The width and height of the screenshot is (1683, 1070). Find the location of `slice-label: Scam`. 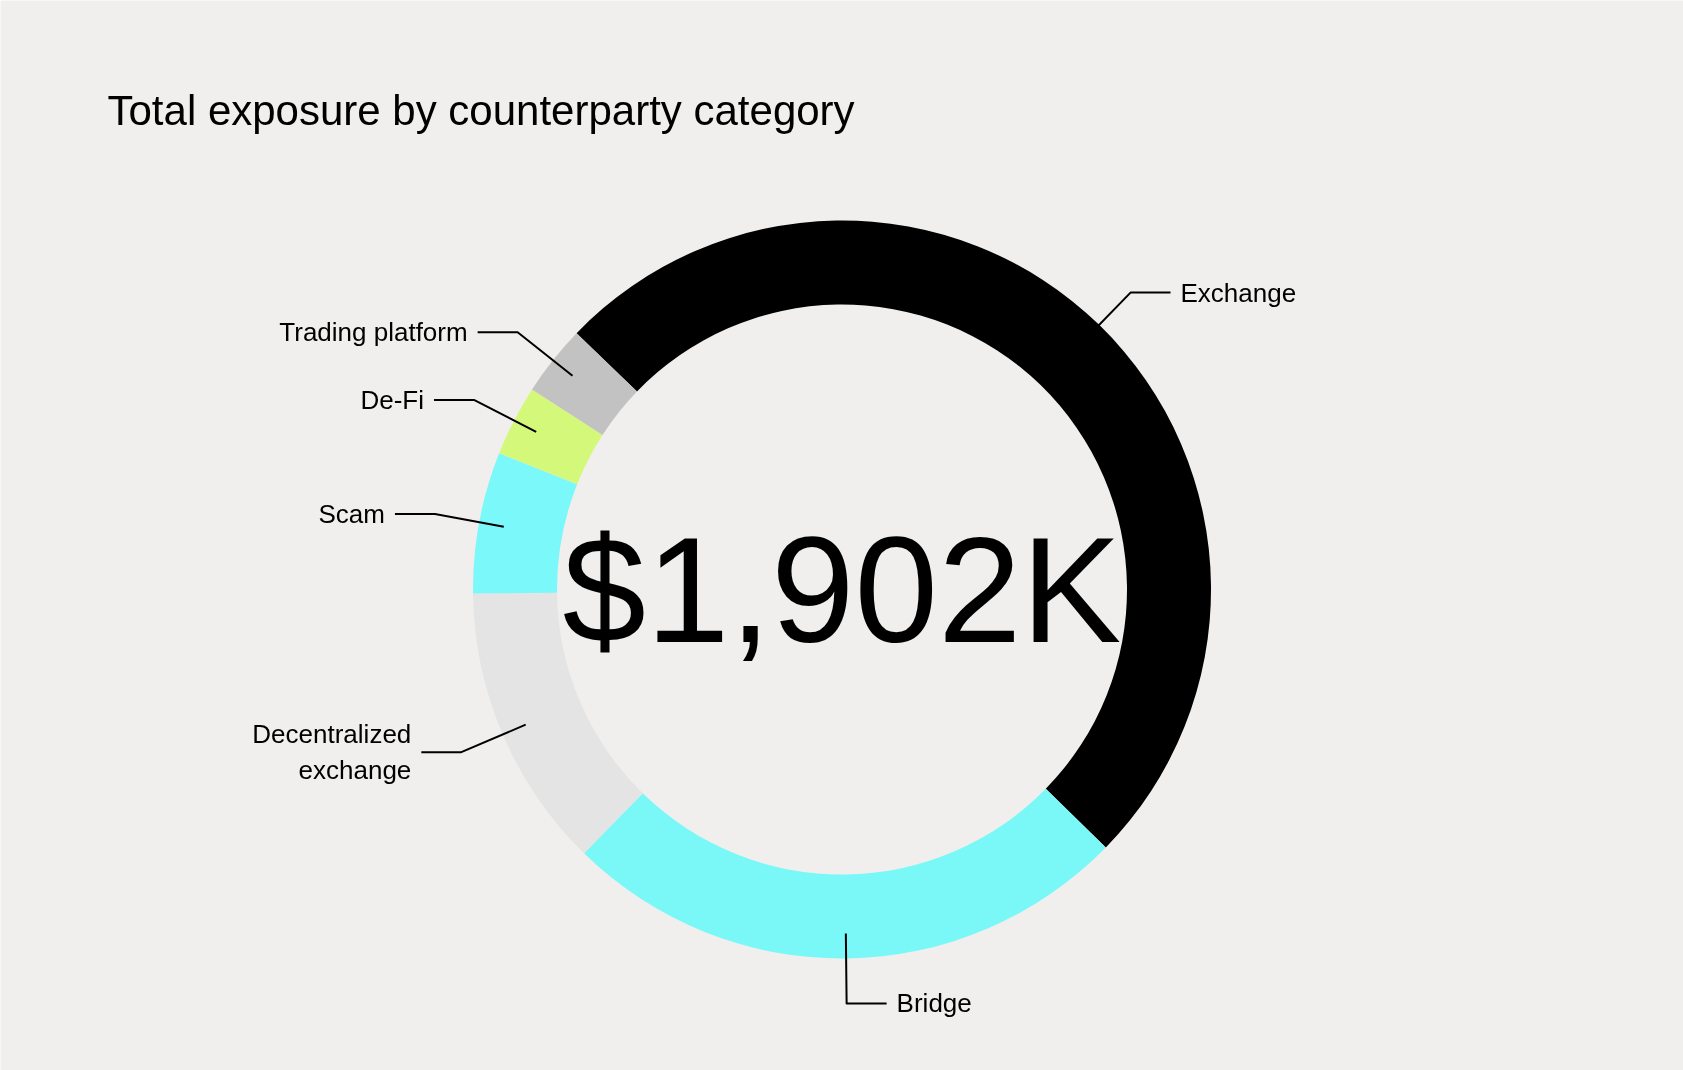

slice-label: Scam is located at coordinates (351, 513).